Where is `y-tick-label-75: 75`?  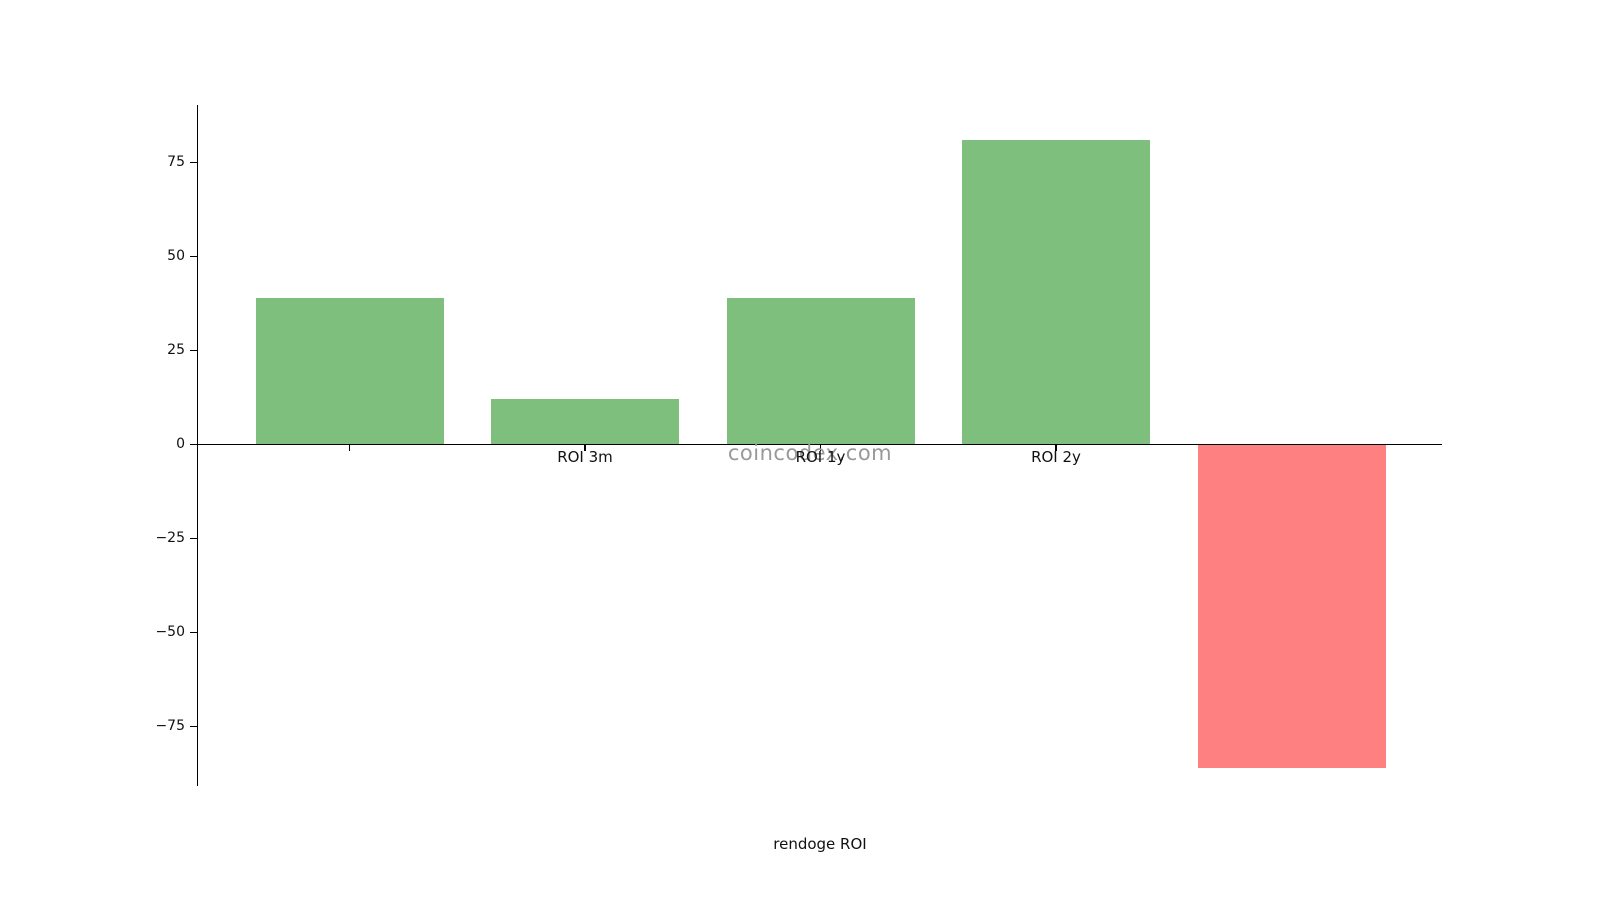
y-tick-label-75: 75 is located at coordinates (176, 162).